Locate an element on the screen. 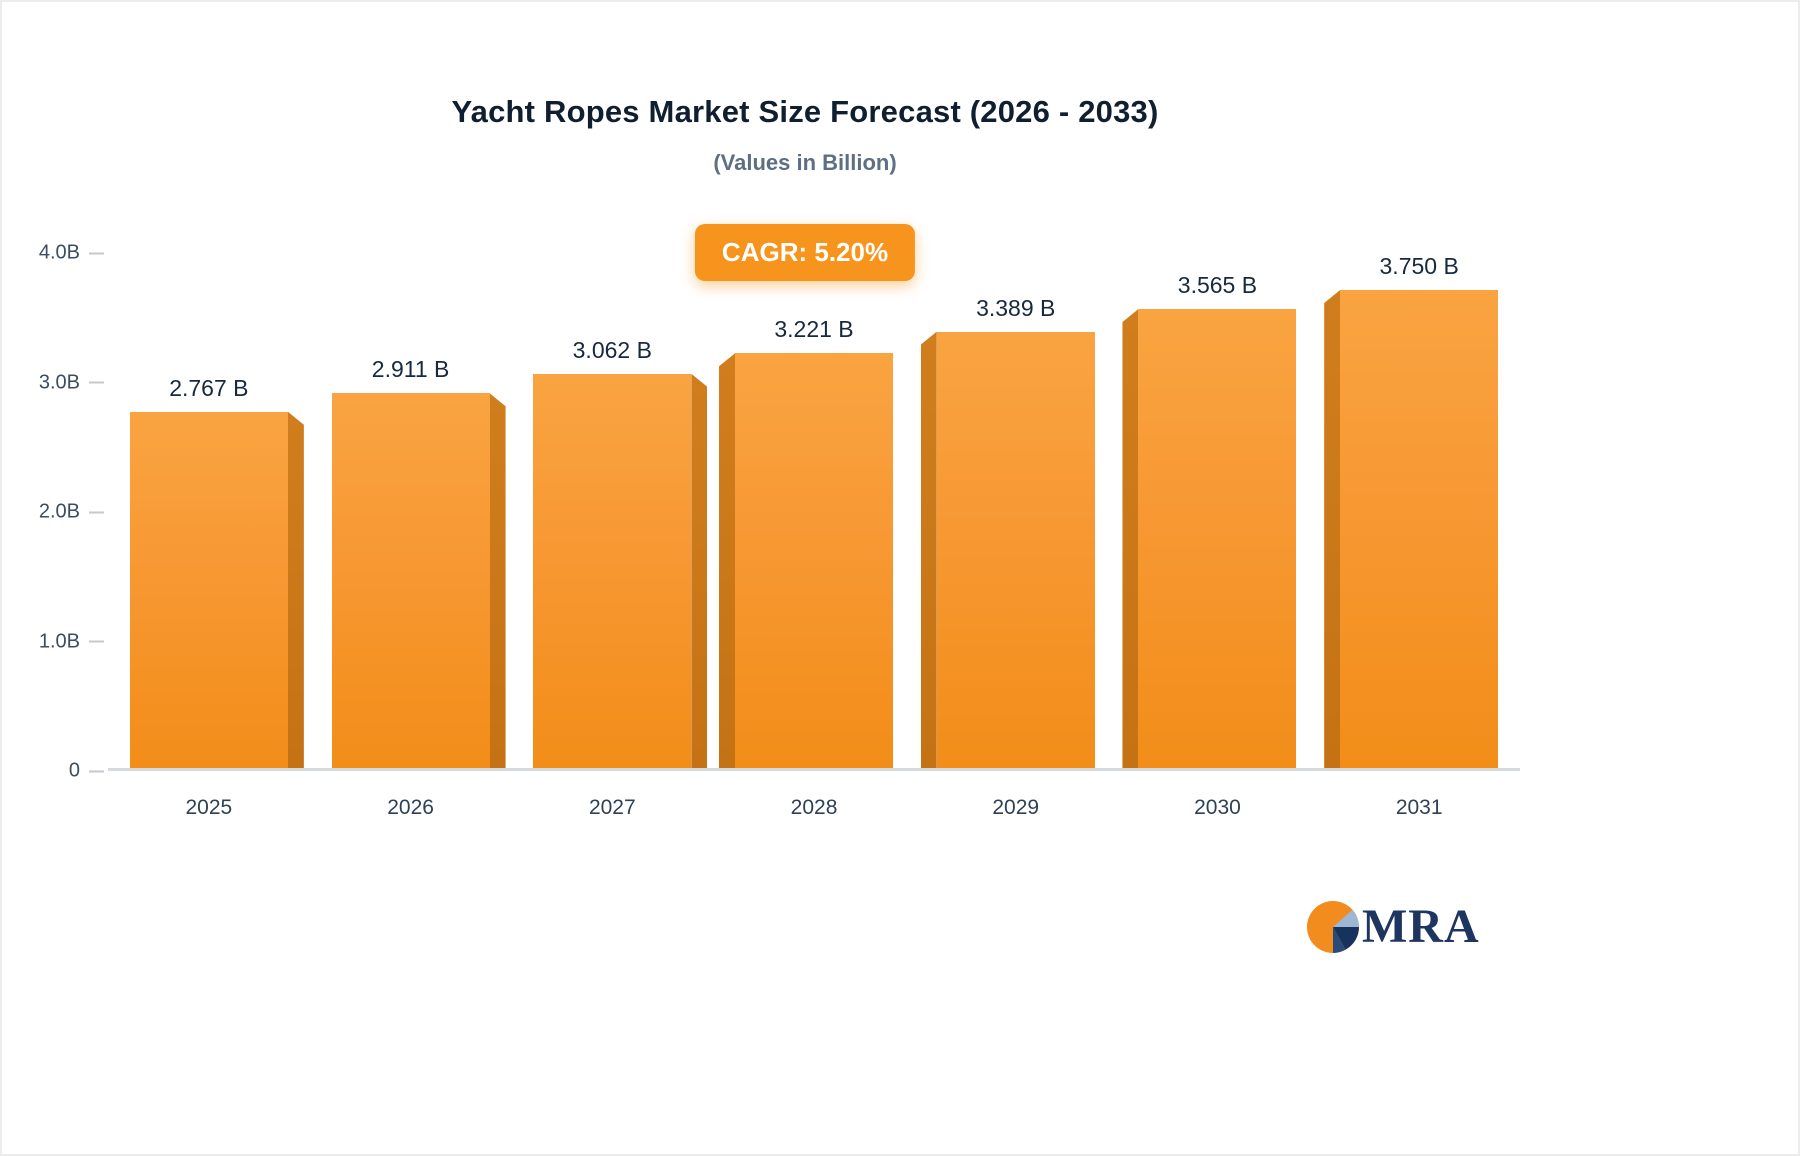 The width and height of the screenshot is (1800, 1156). y-axis-label: 1.0B is located at coordinates (59, 641).